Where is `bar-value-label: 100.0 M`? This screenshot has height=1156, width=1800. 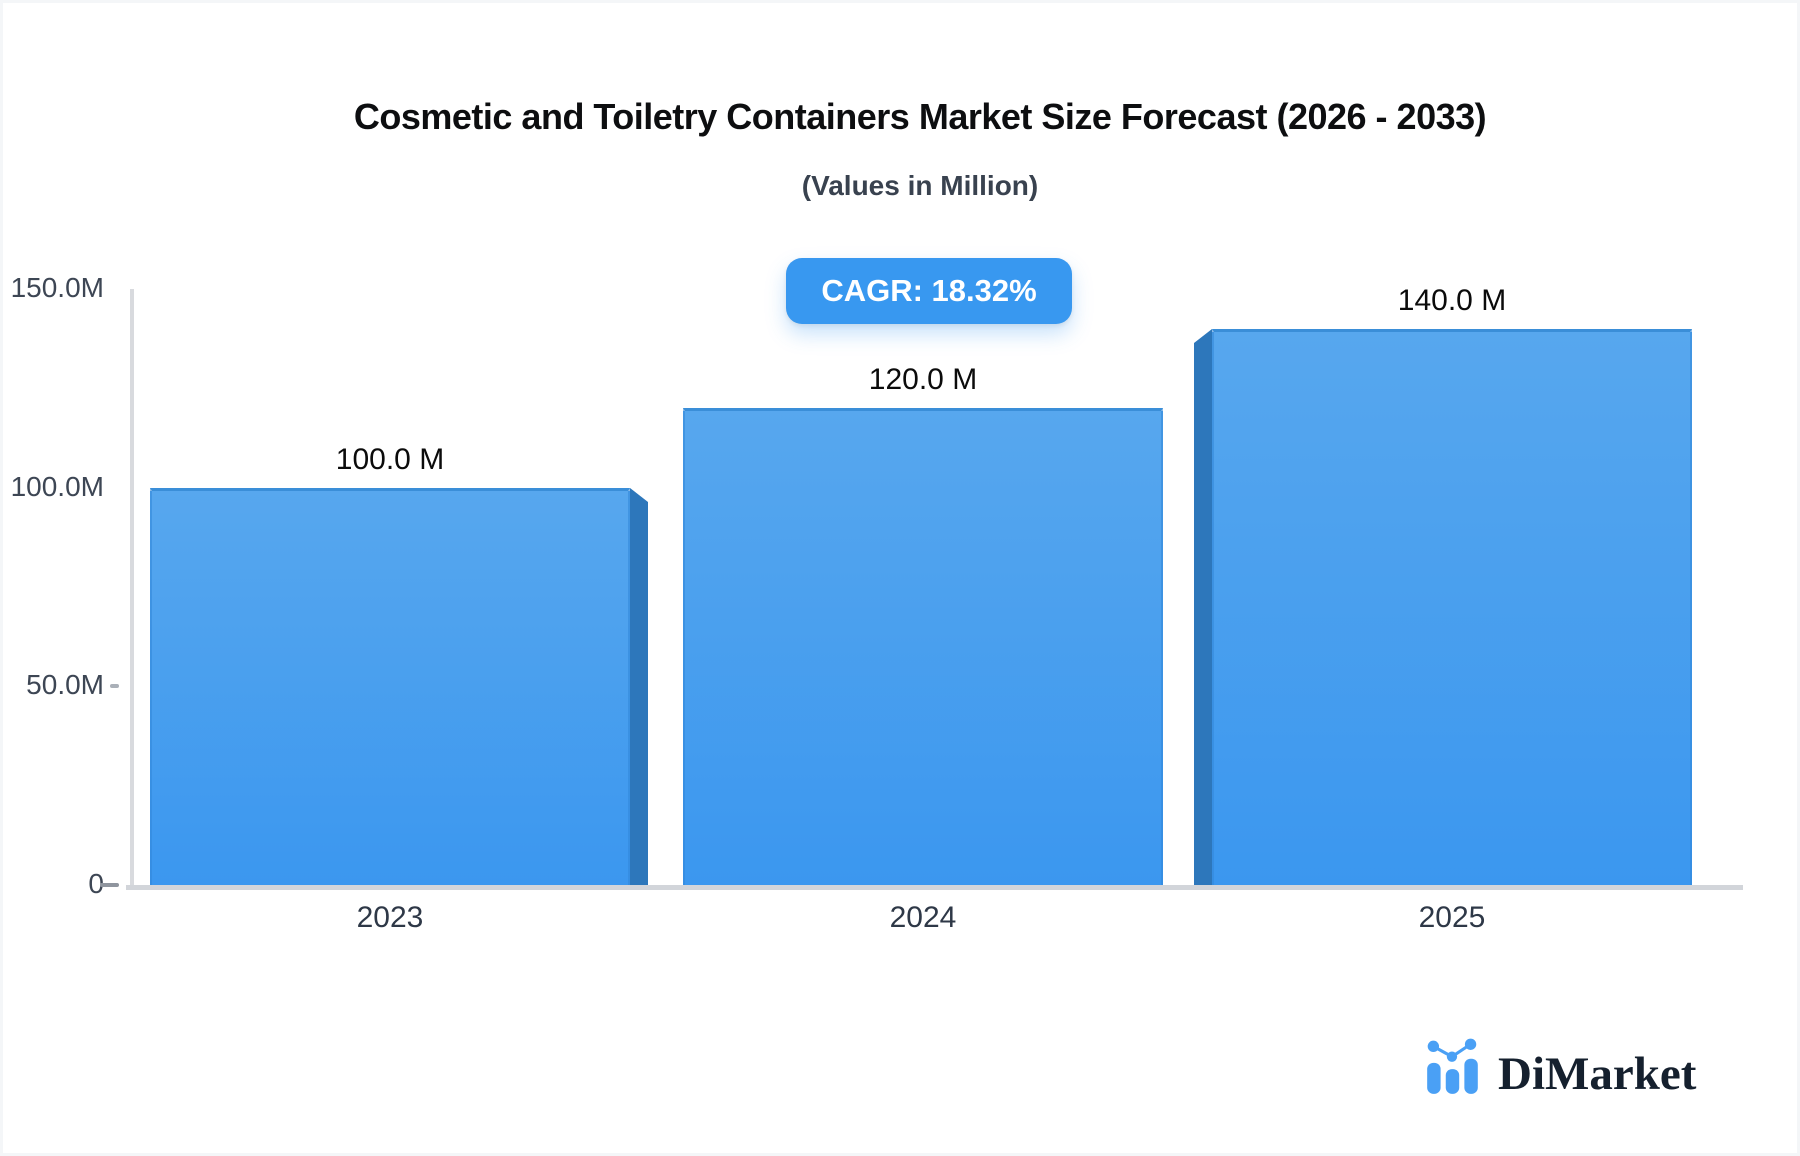 bar-value-label: 100.0 M is located at coordinates (390, 459).